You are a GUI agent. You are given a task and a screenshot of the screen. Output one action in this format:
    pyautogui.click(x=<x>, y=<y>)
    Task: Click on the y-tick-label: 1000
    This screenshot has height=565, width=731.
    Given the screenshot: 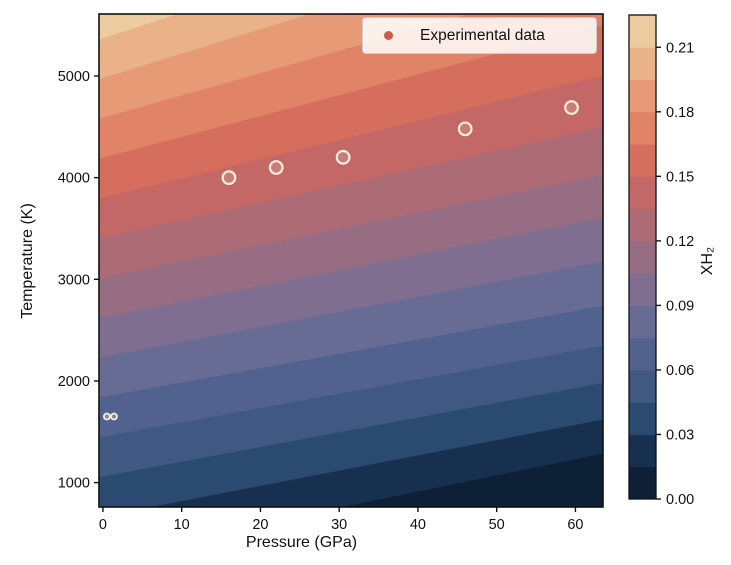 What is the action you would take?
    pyautogui.click(x=74, y=484)
    